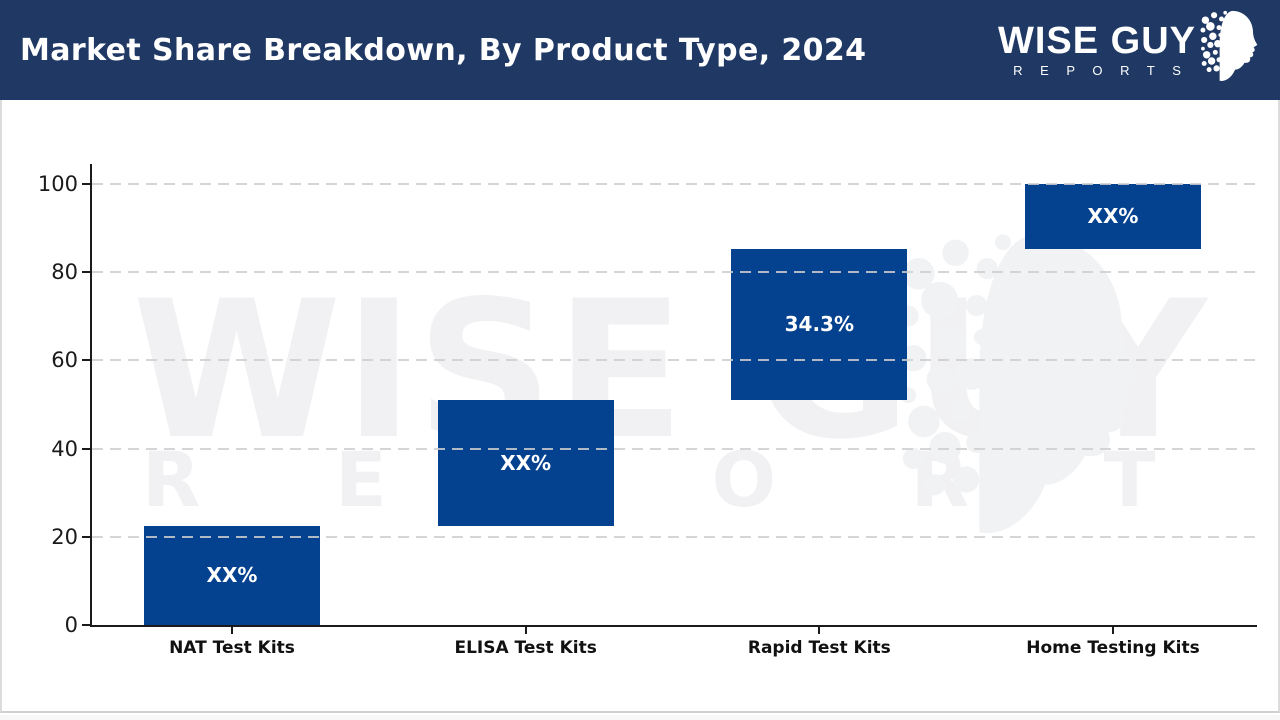 The width and height of the screenshot is (1280, 720). I want to click on y-axis-line, so click(91, 395).